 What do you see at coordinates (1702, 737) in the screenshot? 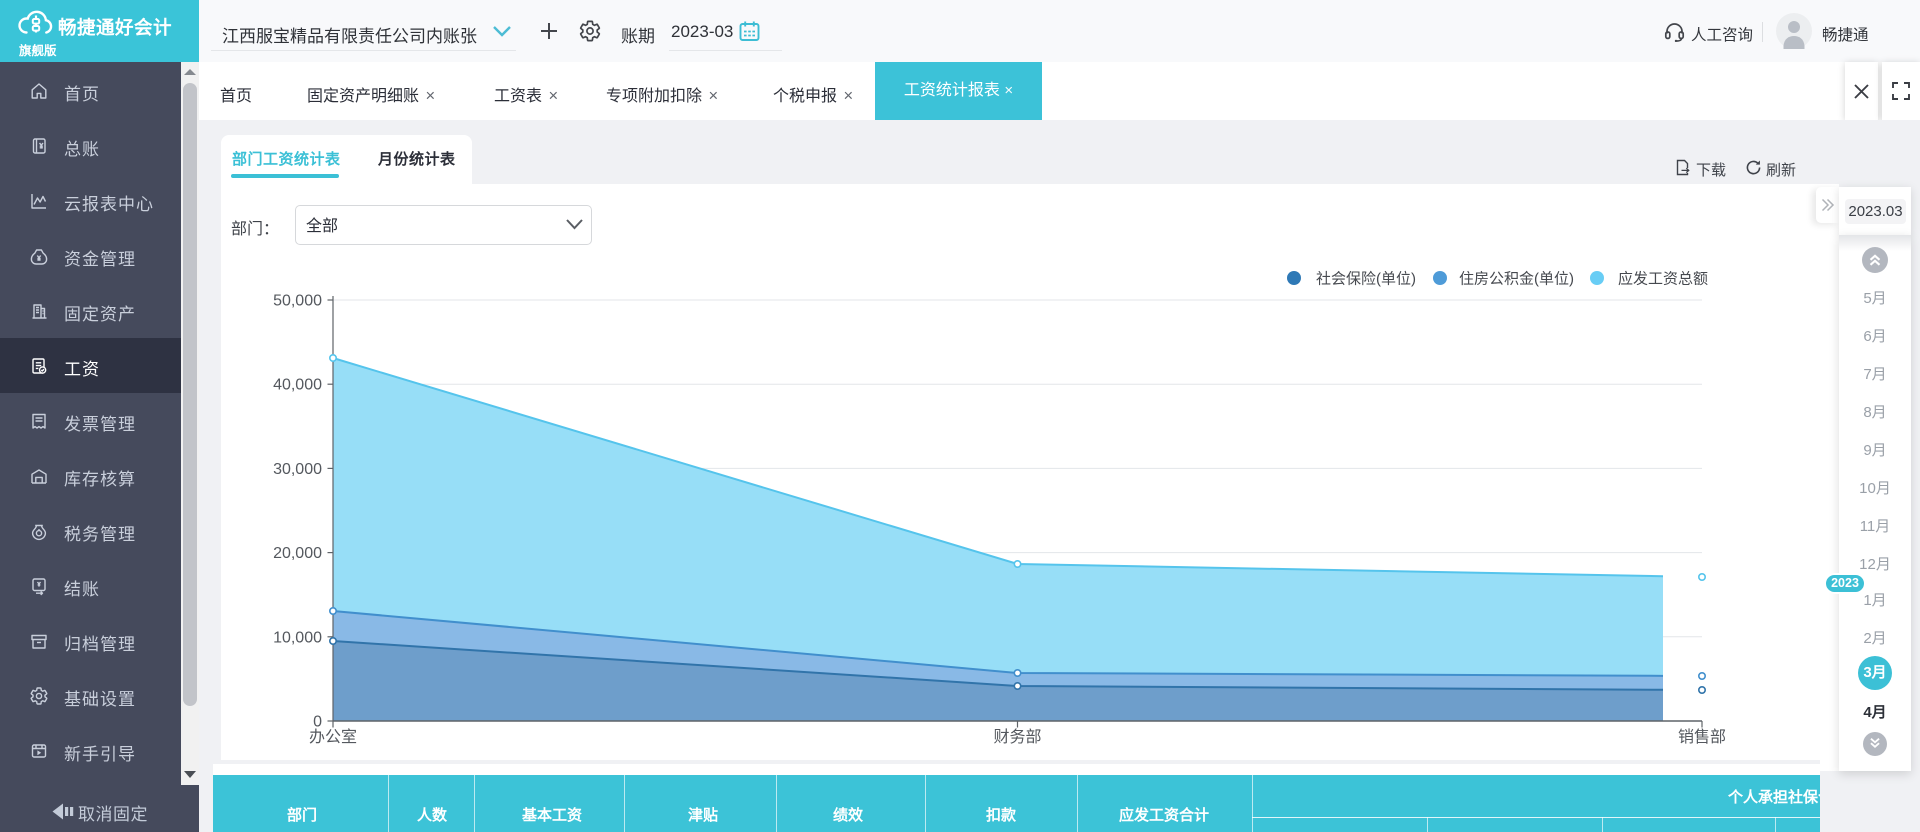
I see `svg-text: 销售部` at bounding box center [1702, 737].